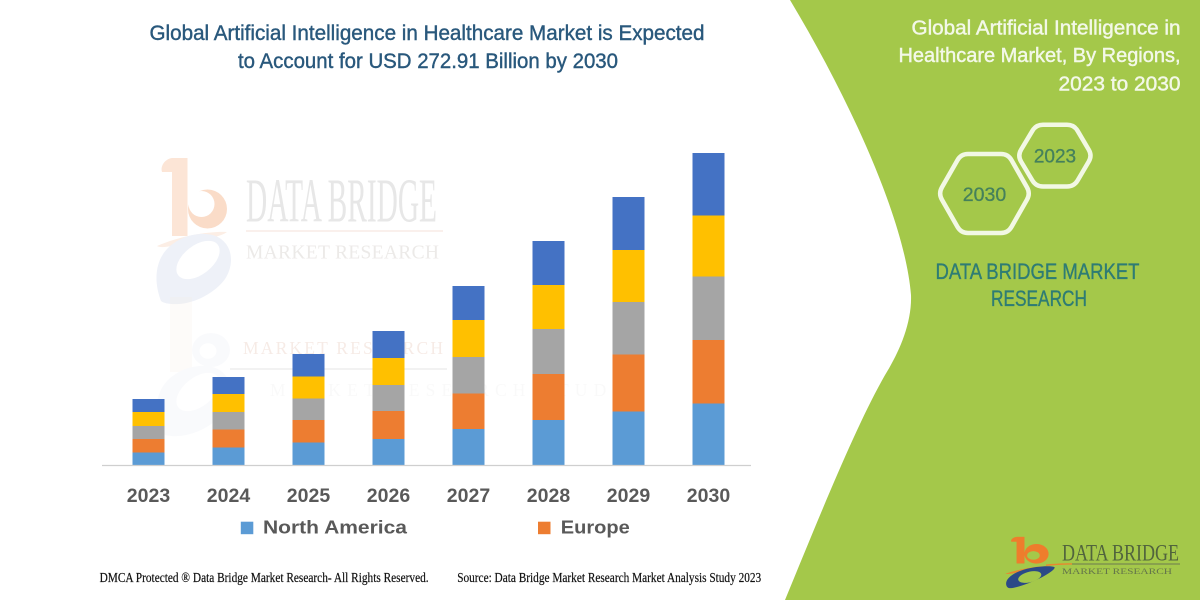 The width and height of the screenshot is (1200, 605). I want to click on svg-text: 2028, so click(549, 496).